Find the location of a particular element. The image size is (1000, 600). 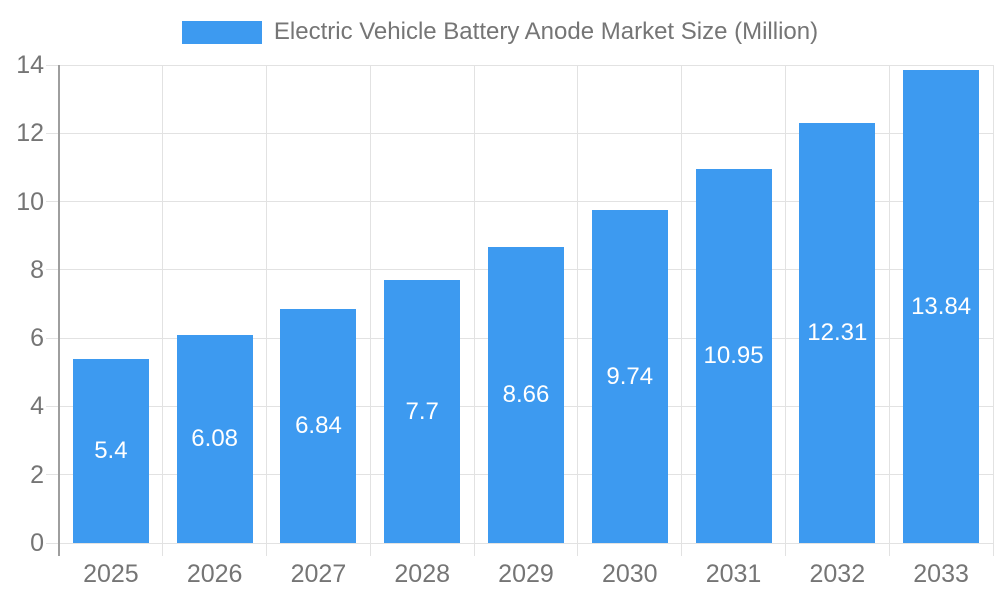

bar-value-label-2032: 12.31 is located at coordinates (837, 332).